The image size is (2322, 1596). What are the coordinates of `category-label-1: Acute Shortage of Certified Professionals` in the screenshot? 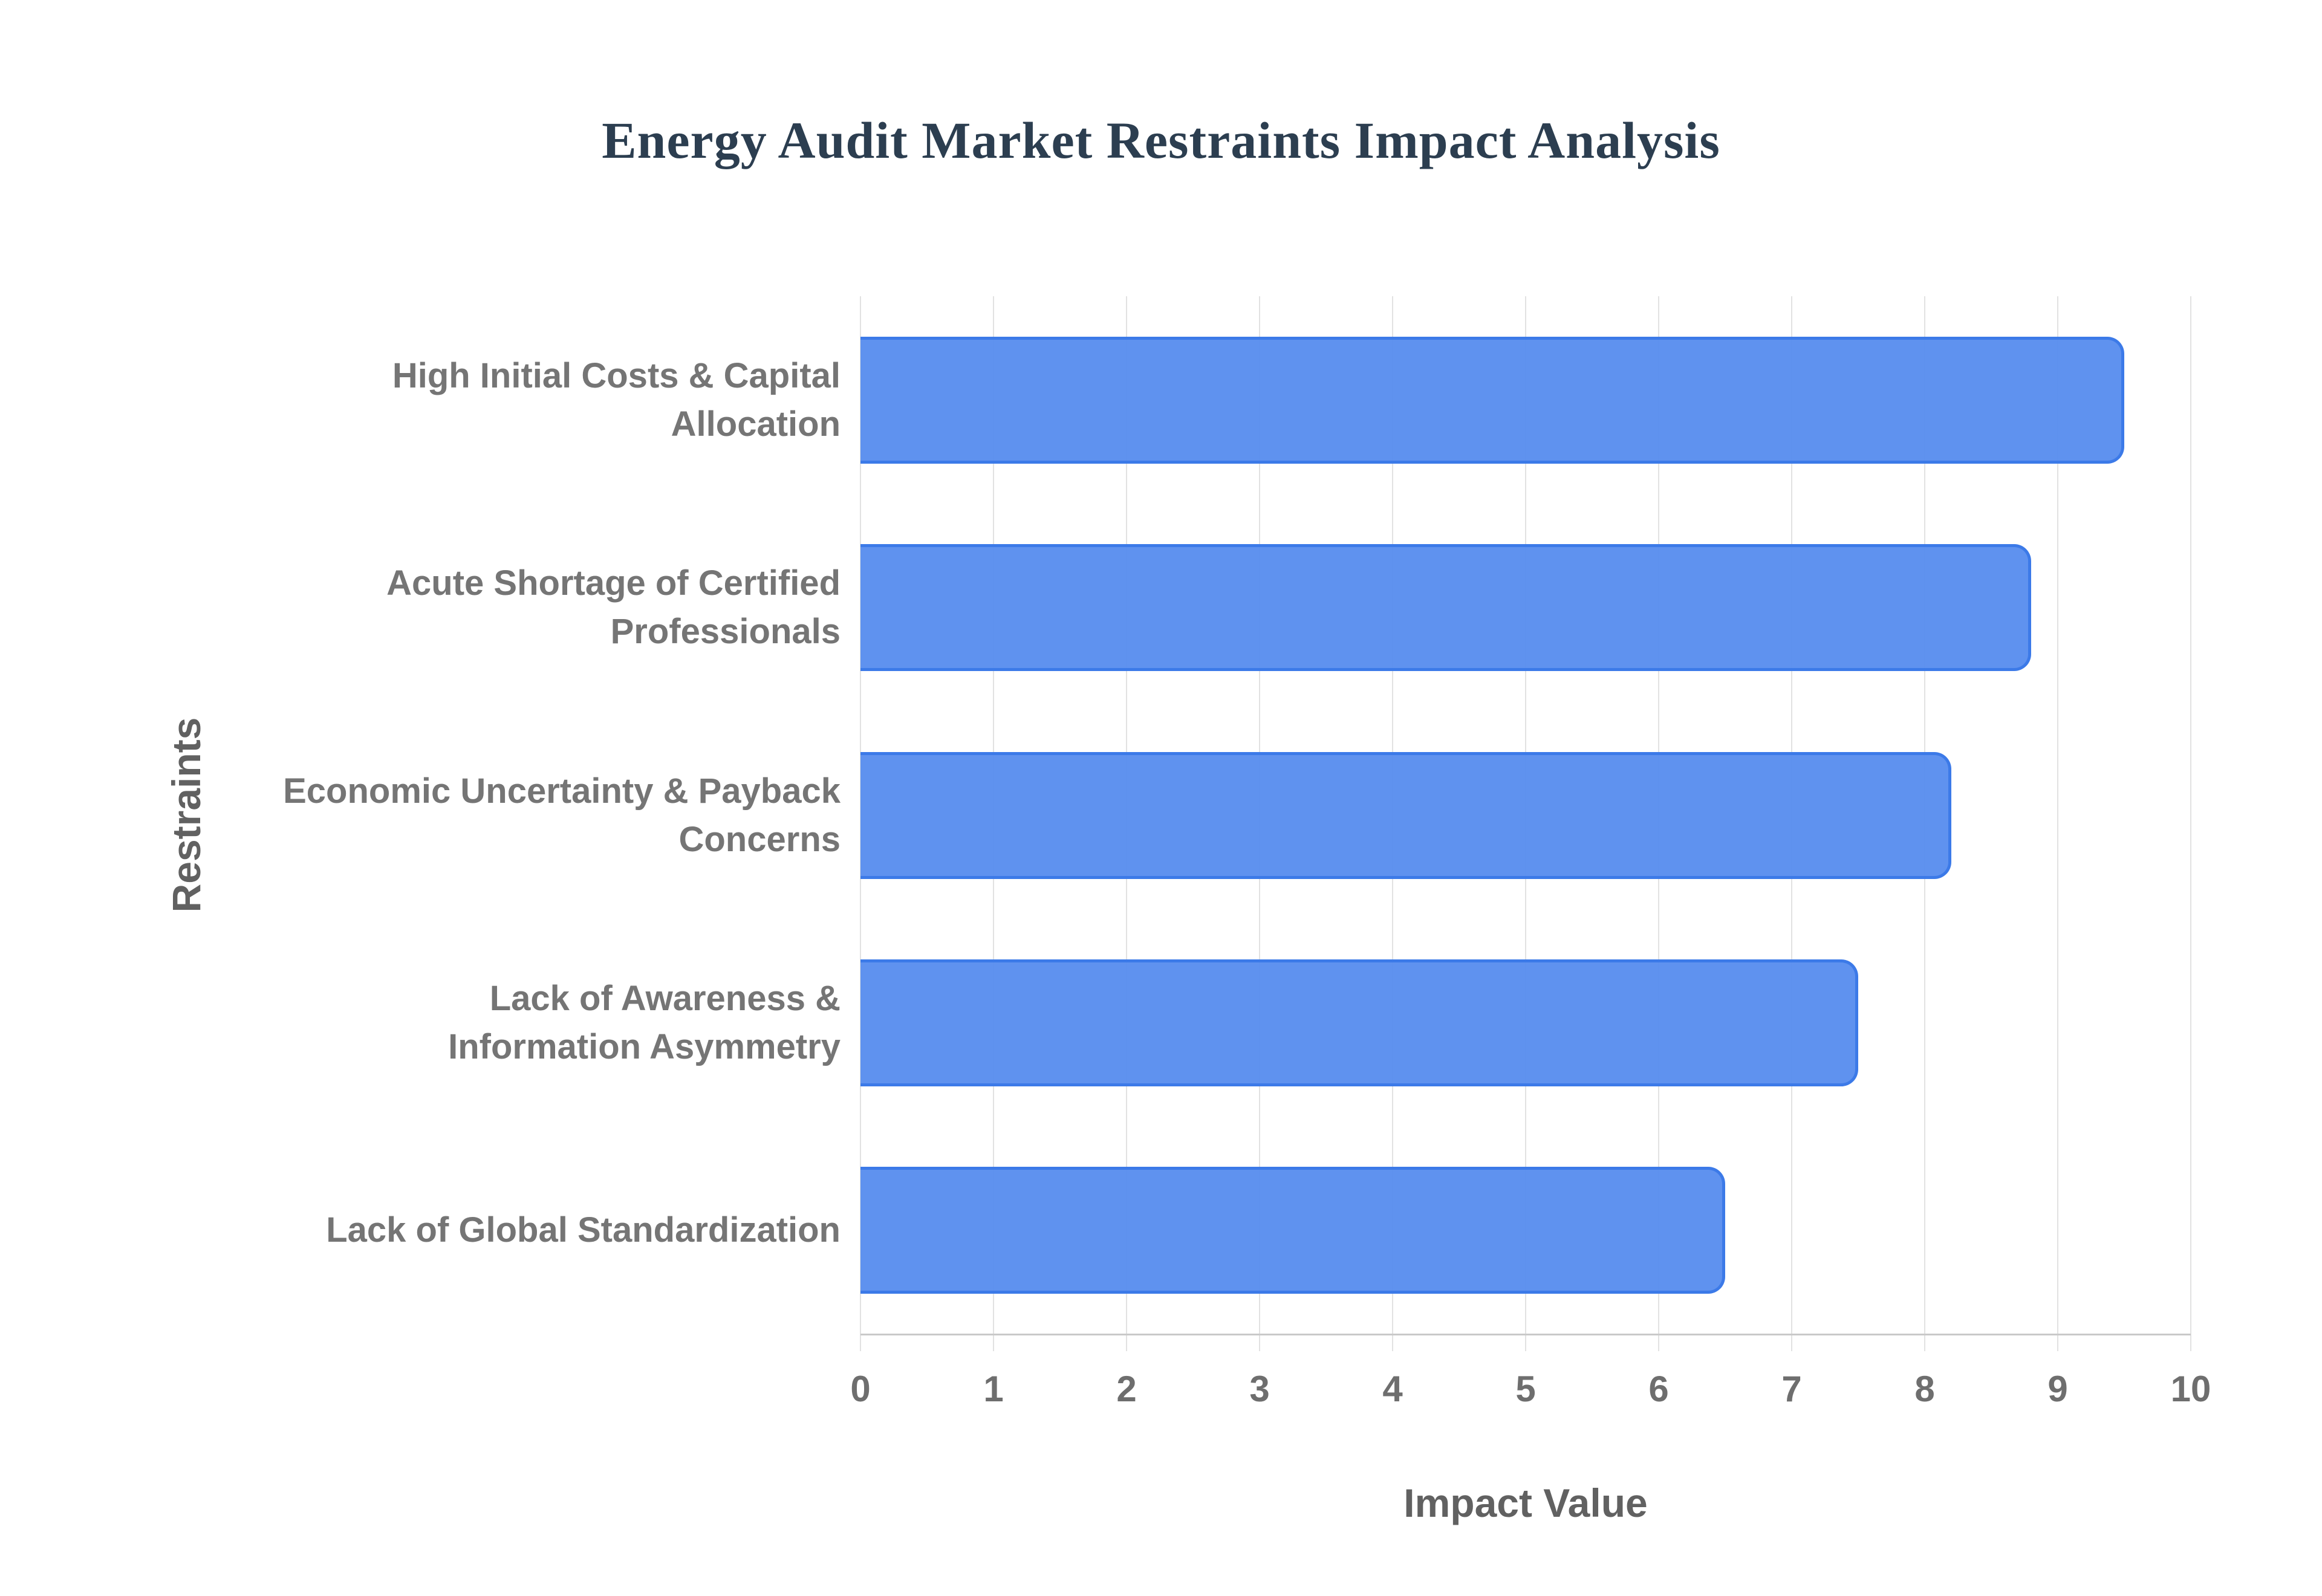 It's located at (447, 607).